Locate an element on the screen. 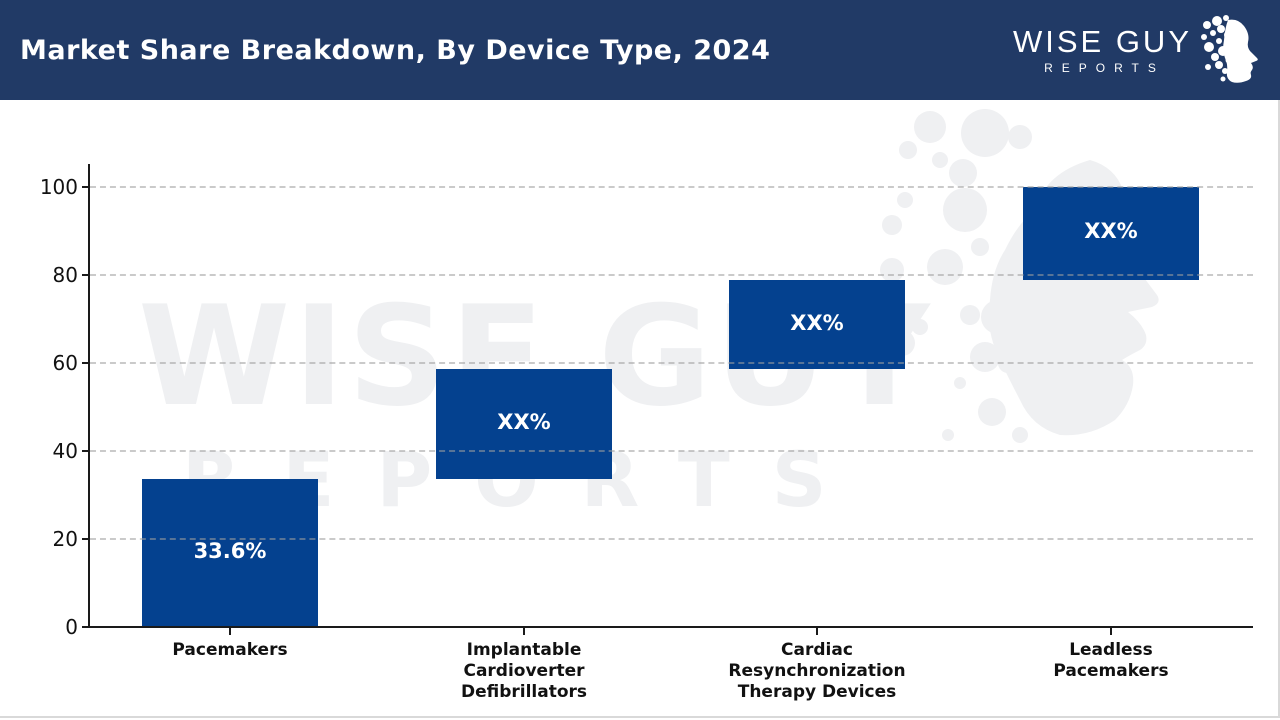 The image size is (1280, 720). x-category-label-line: Implantable is located at coordinates (524, 650).